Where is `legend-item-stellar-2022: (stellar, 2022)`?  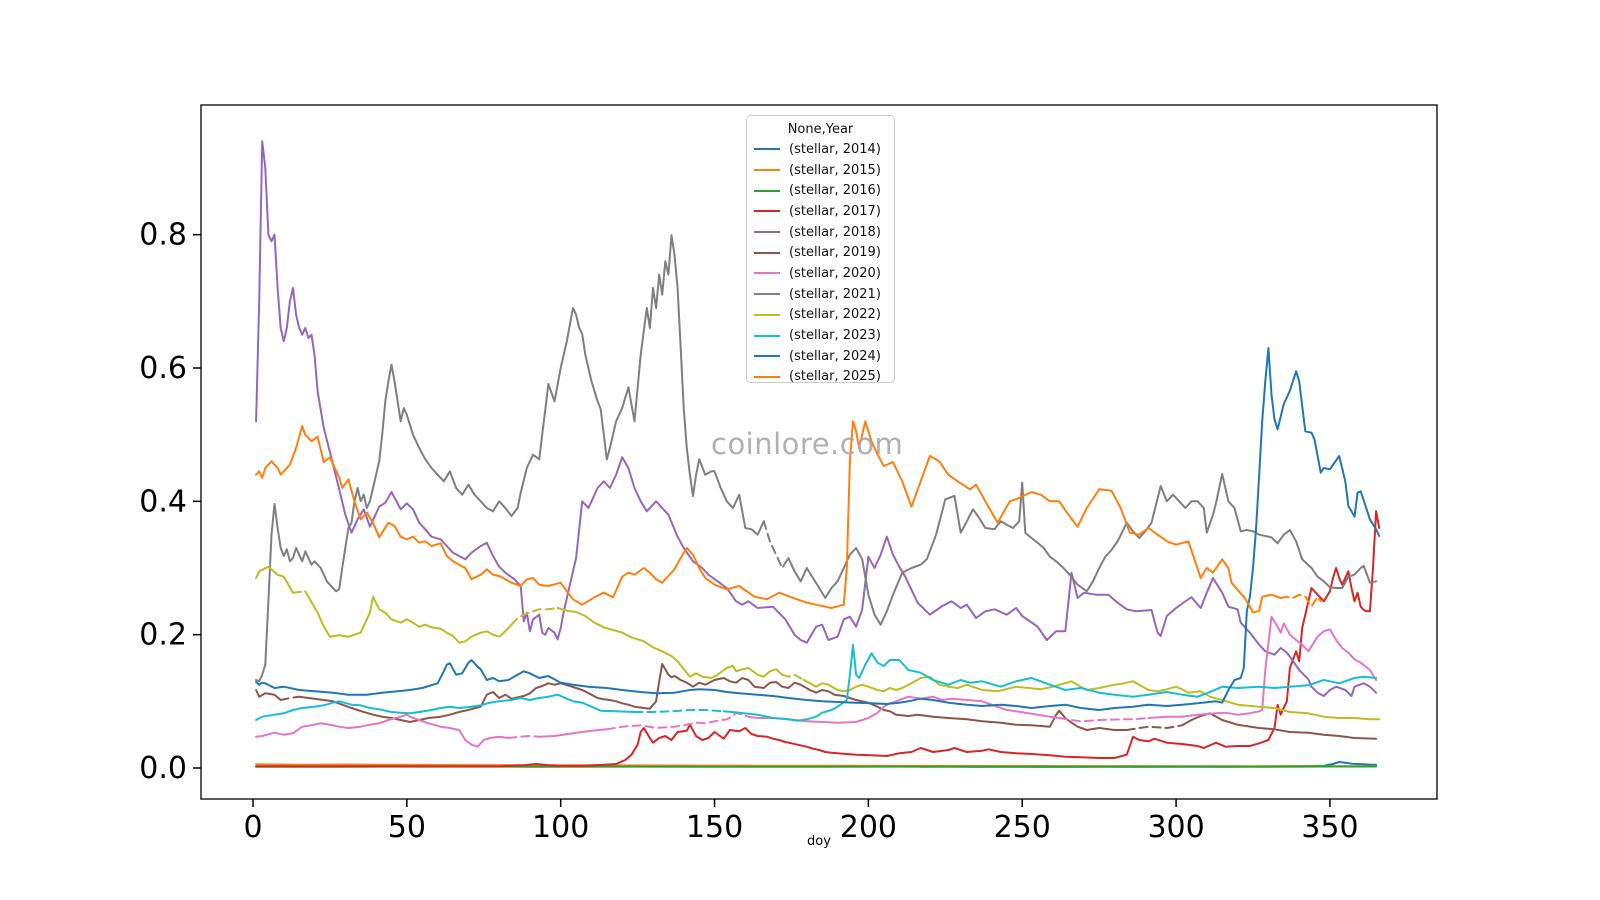 legend-item-stellar-2022: (stellar, 2022) is located at coordinates (820, 315).